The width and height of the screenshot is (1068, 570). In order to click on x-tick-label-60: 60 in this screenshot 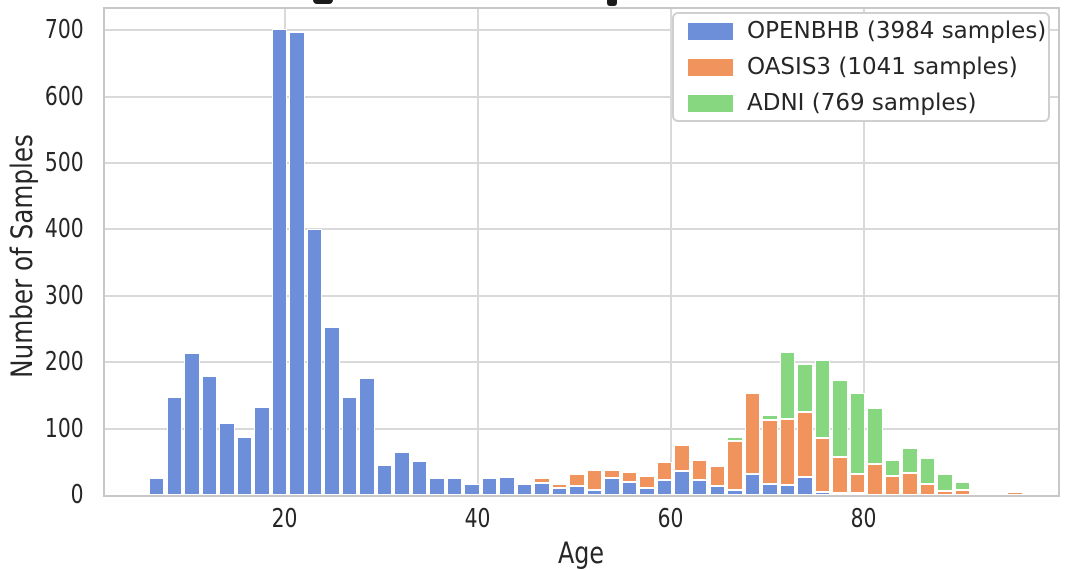, I will do `click(671, 519)`.